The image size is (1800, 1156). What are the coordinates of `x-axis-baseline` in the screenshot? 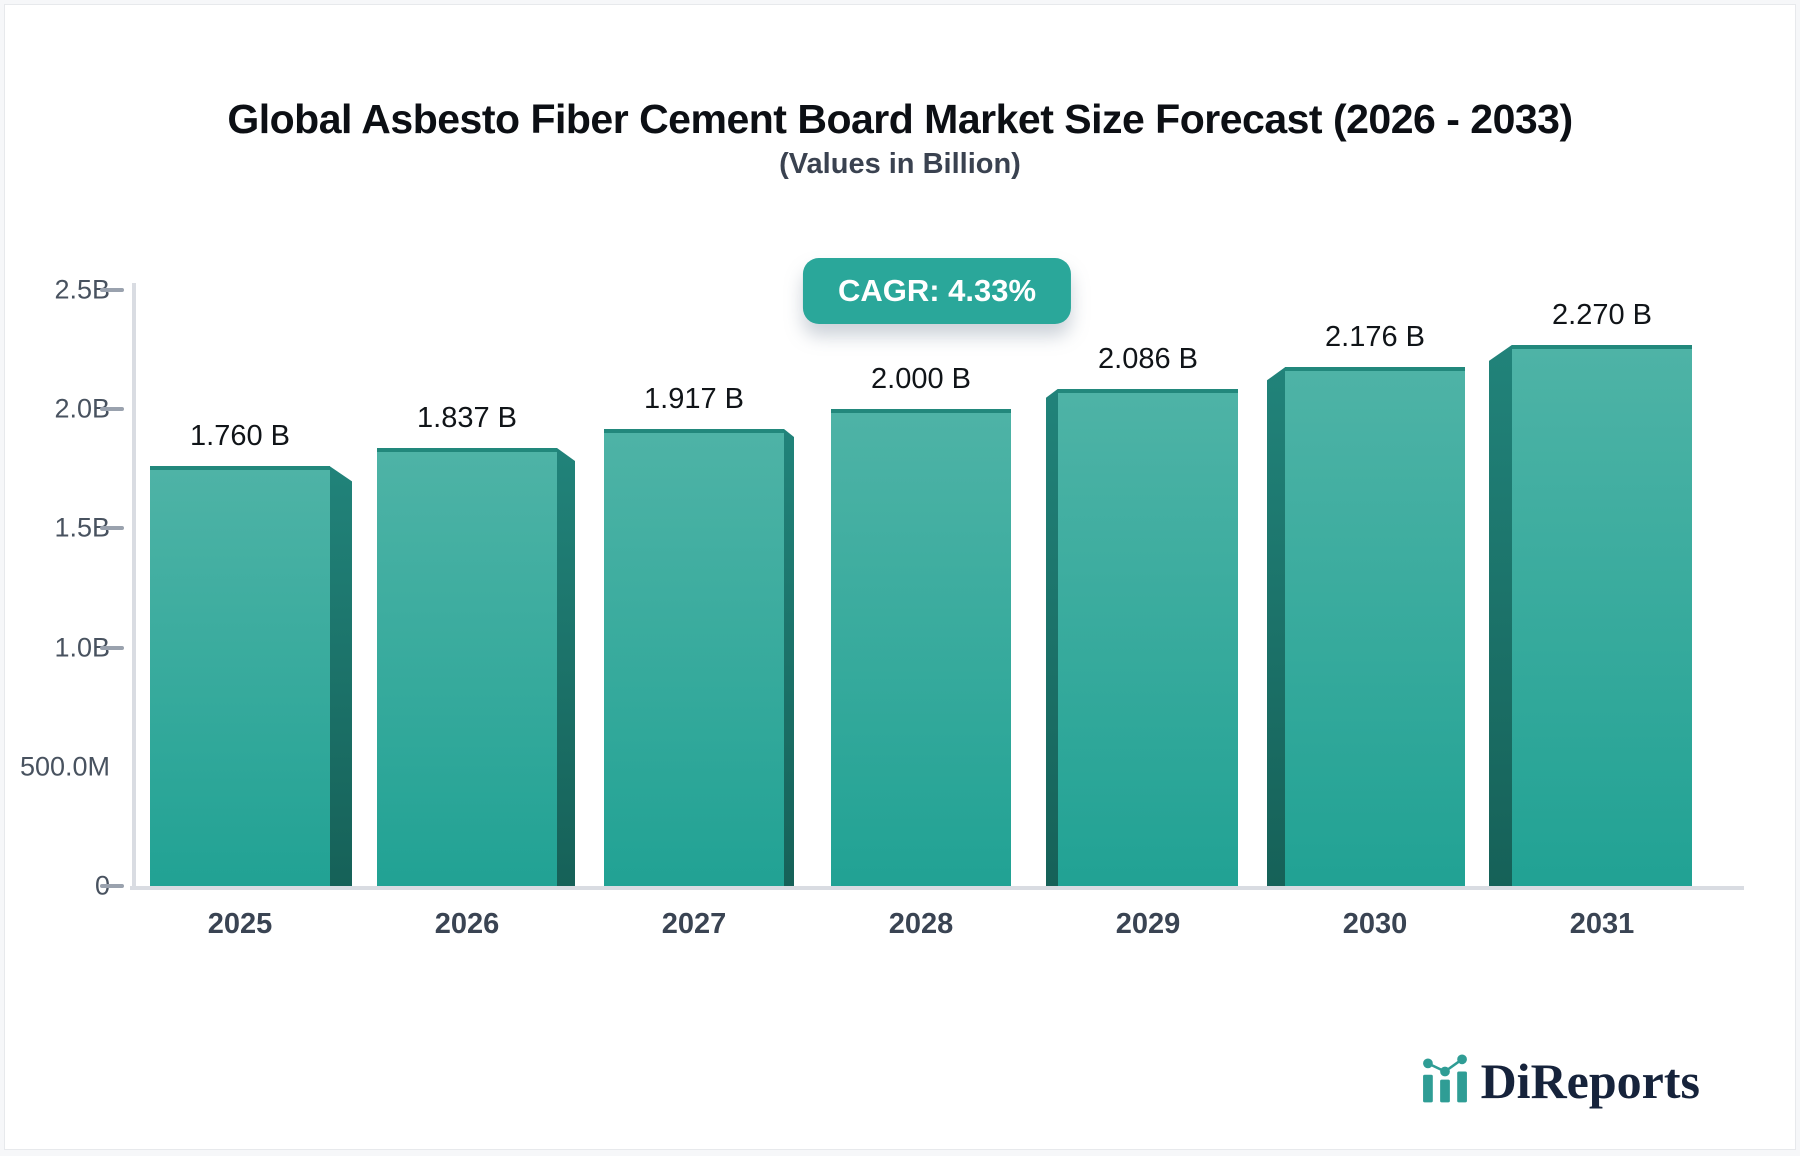 It's located at (937, 888).